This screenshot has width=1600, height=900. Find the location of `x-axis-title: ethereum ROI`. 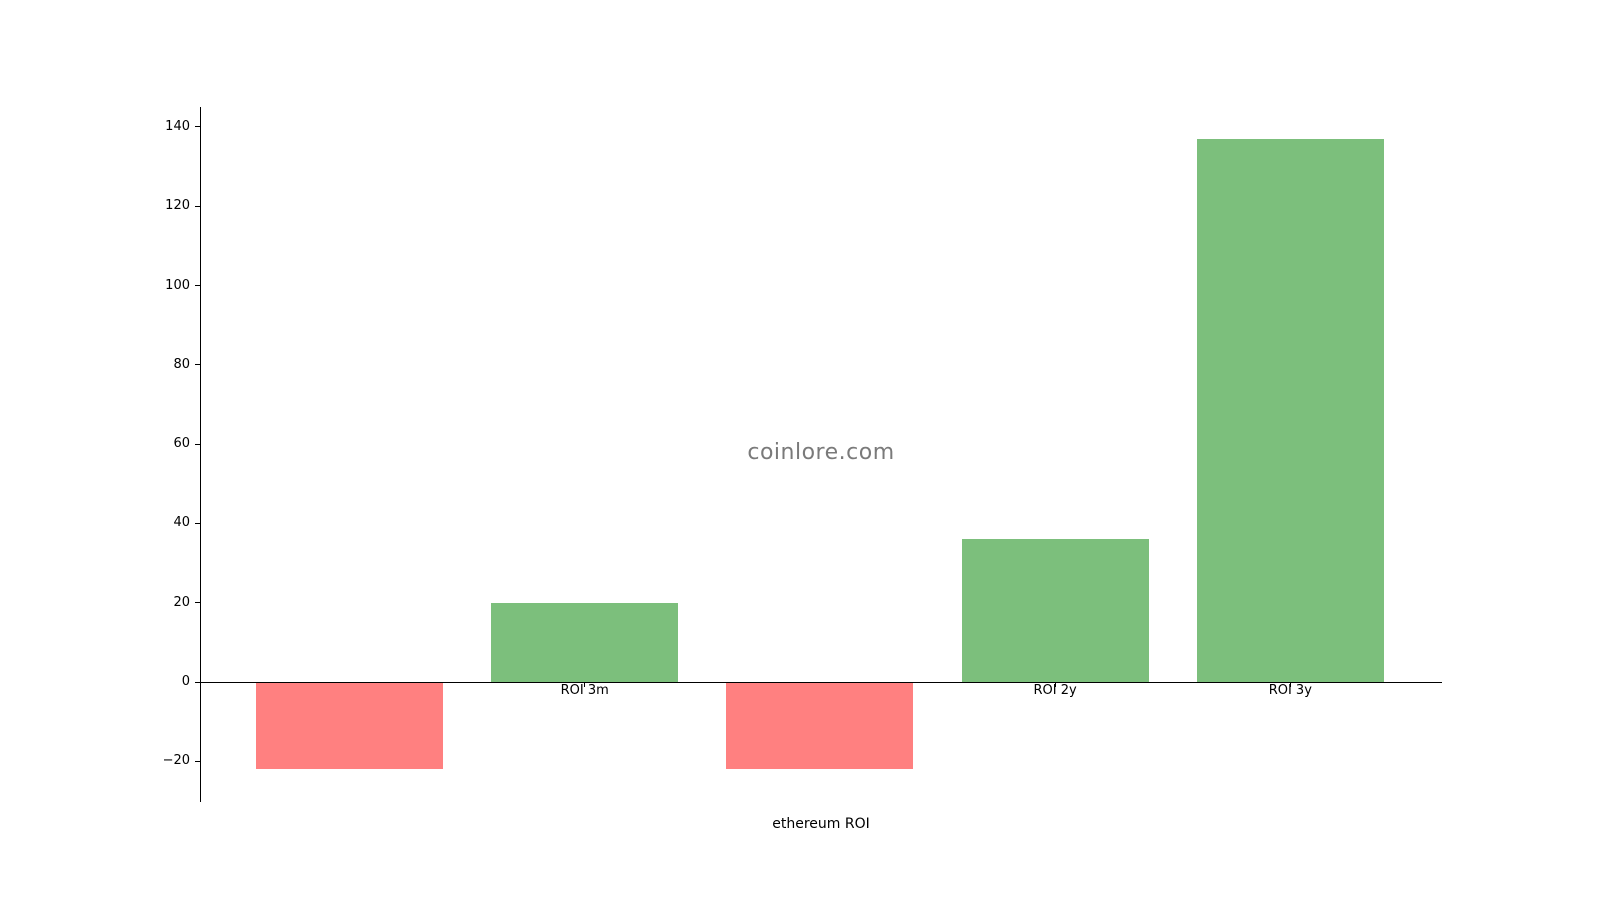

x-axis-title: ethereum ROI is located at coordinates (821, 824).